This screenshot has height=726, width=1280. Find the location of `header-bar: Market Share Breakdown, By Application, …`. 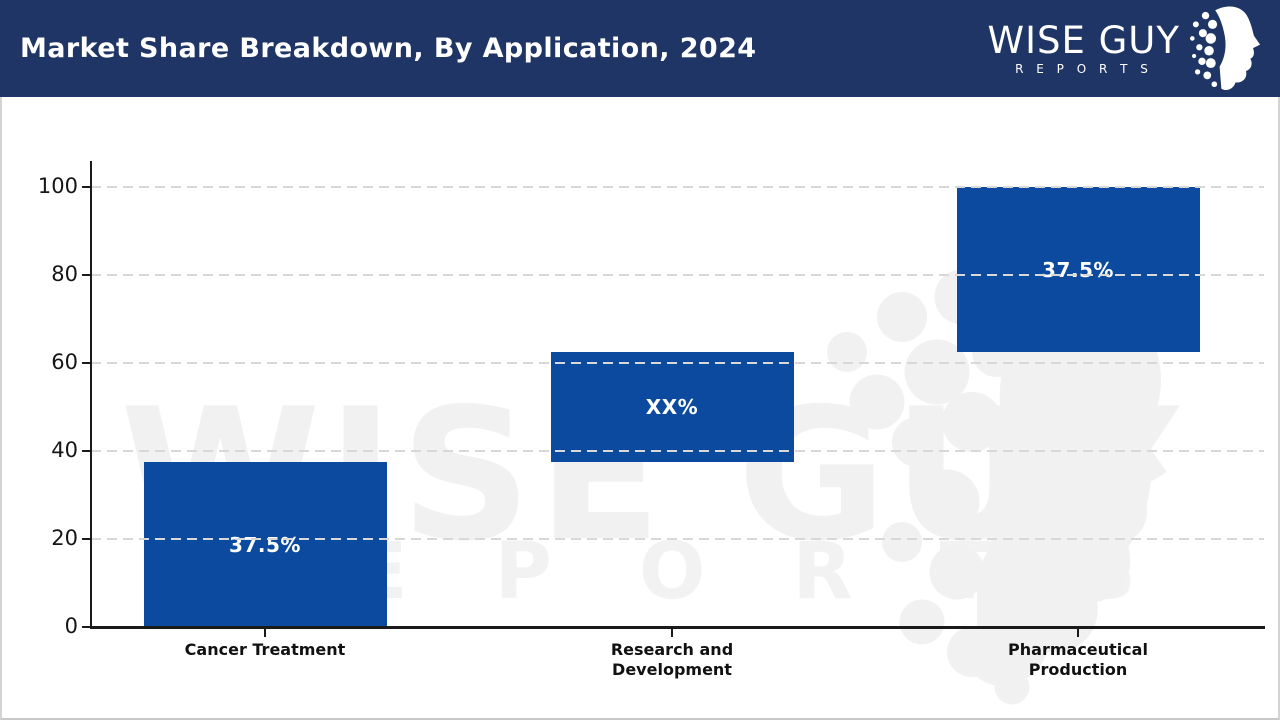

header-bar: Market Share Breakdown, By Application, … is located at coordinates (640, 48).